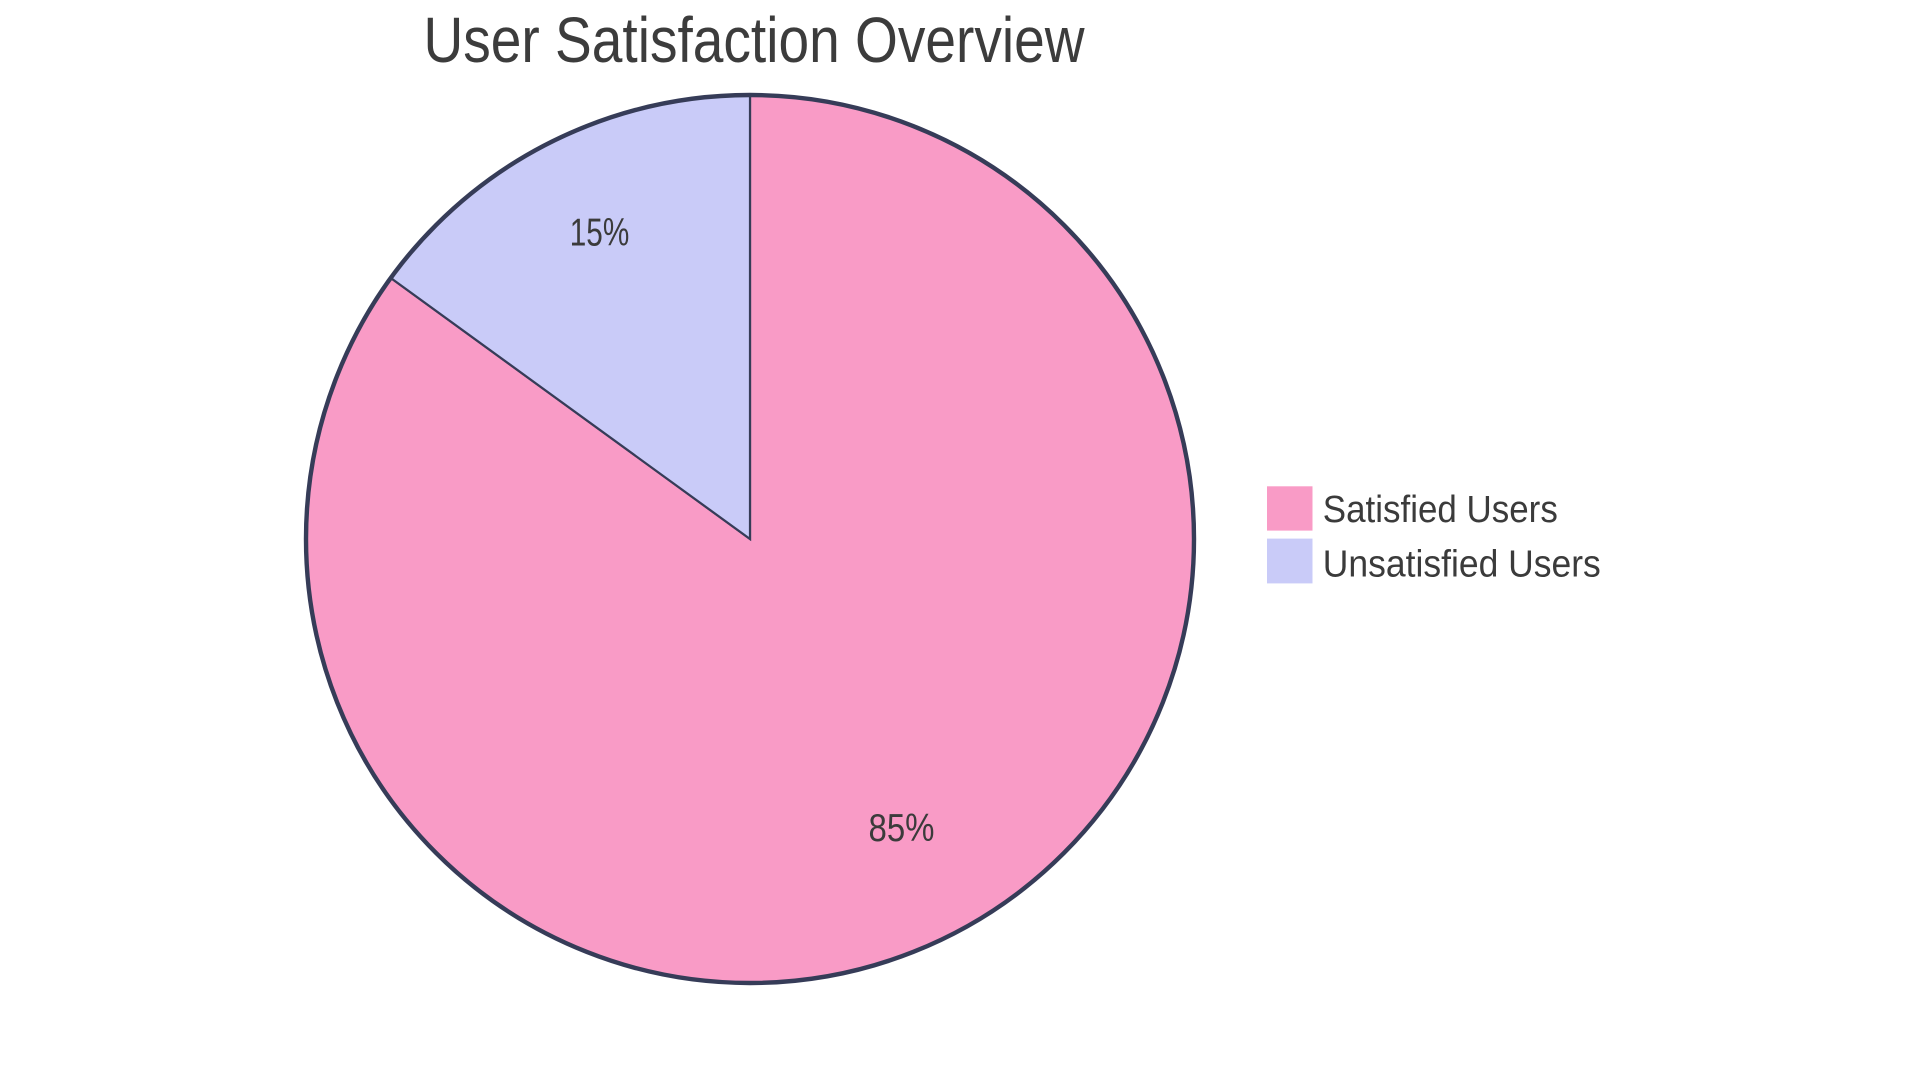 This screenshot has width=1920, height=1083. Describe the element at coordinates (755, 40) in the screenshot. I see `svg-text: User Satisfaction Overview` at that location.